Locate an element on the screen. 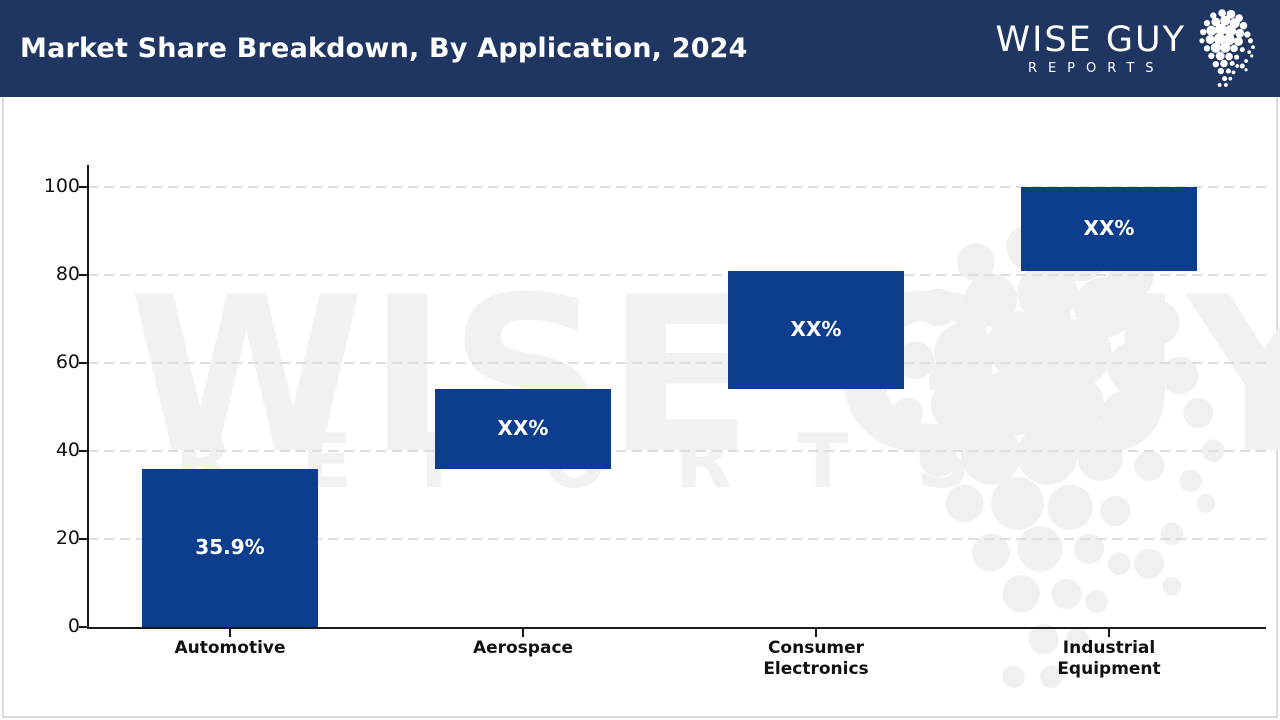  y-tick-label: 40 is located at coordinates (67, 450).